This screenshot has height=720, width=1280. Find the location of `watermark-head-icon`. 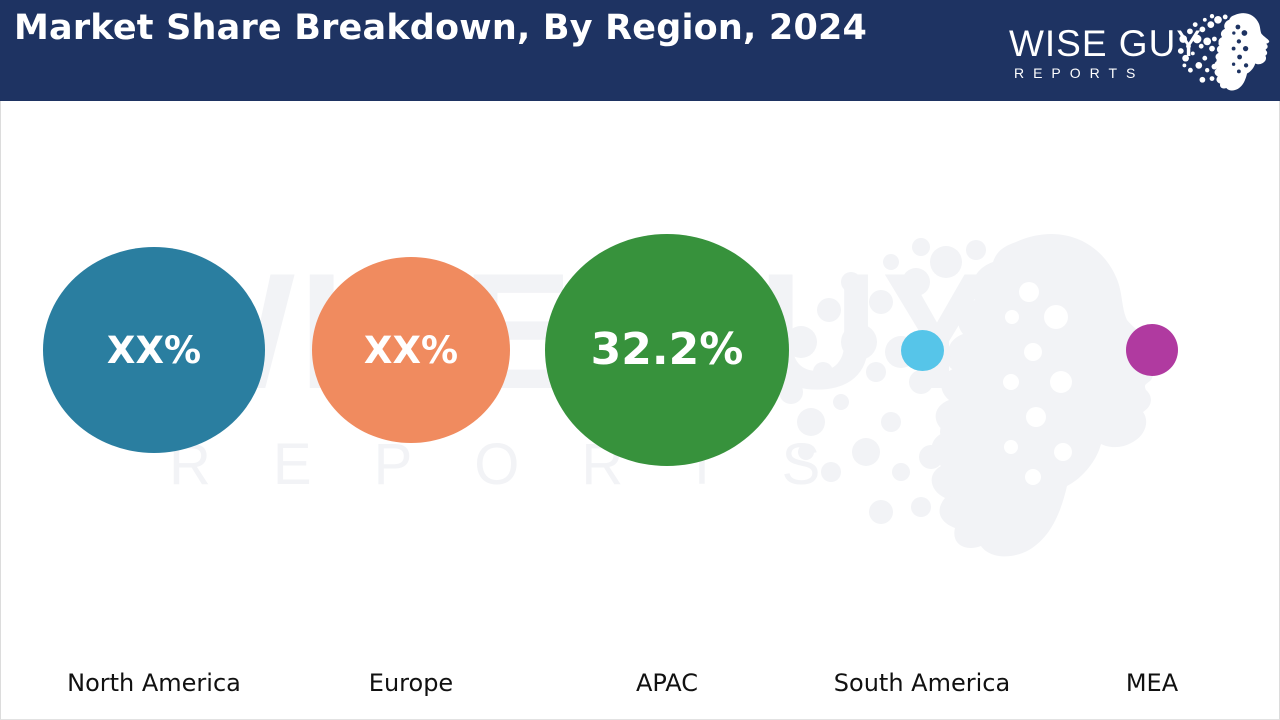

watermark-head-icon is located at coordinates (969, 395).